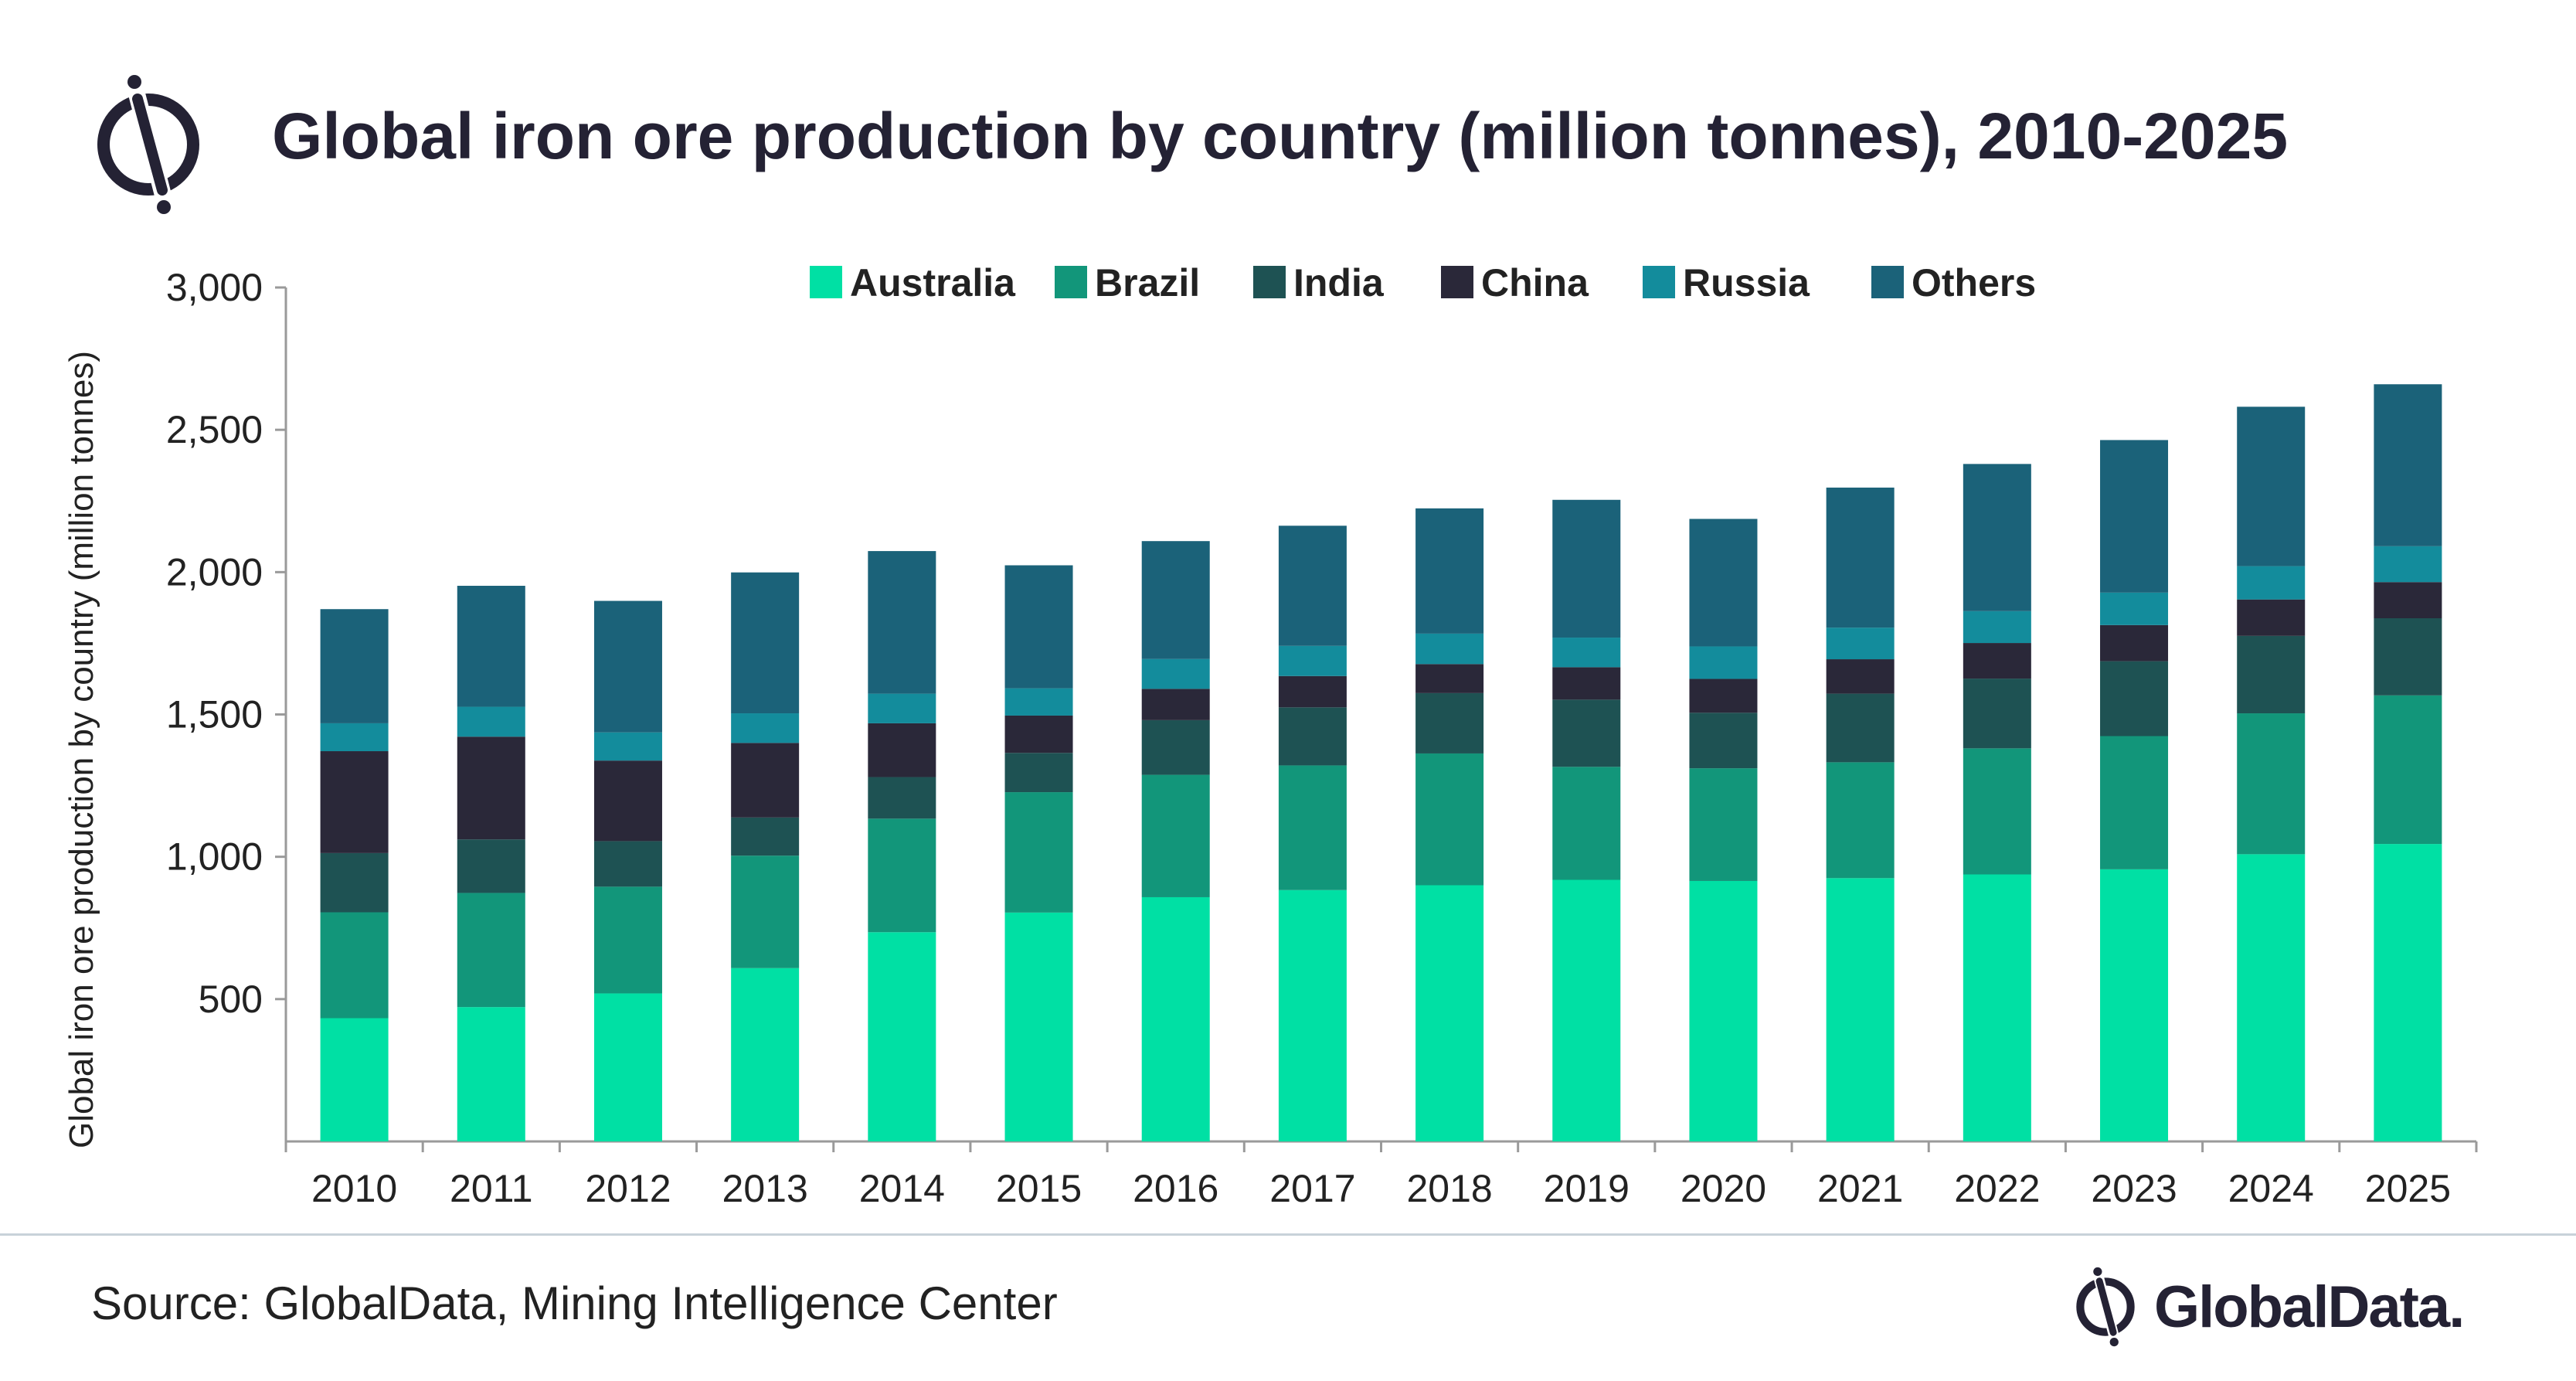 Image resolution: width=2576 pixels, height=1381 pixels. What do you see at coordinates (1175, 1188) in the screenshot?
I see `x-tick-label: 2016` at bounding box center [1175, 1188].